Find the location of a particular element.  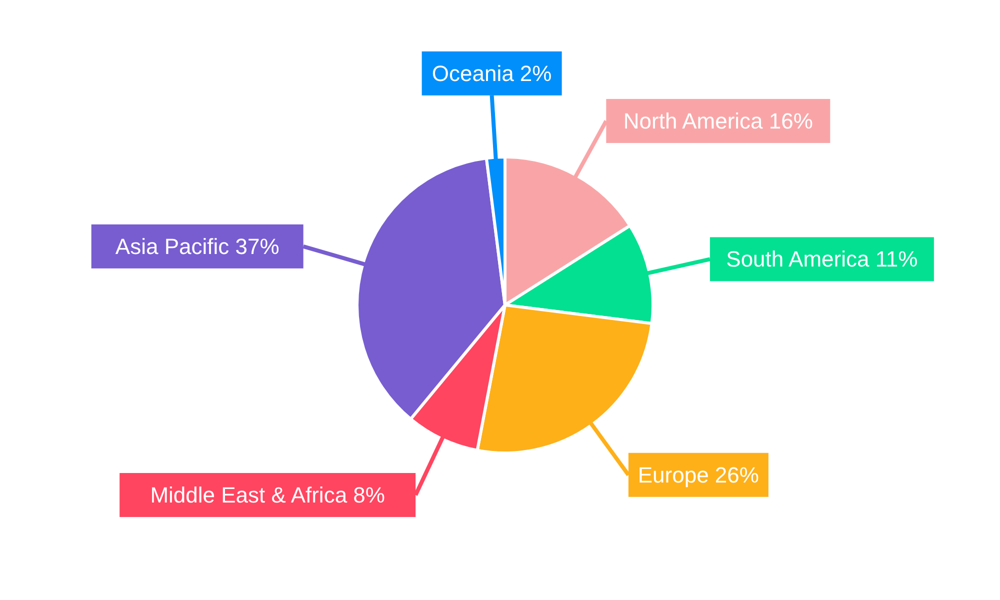

slice-label: Europe 26% is located at coordinates (698, 475).